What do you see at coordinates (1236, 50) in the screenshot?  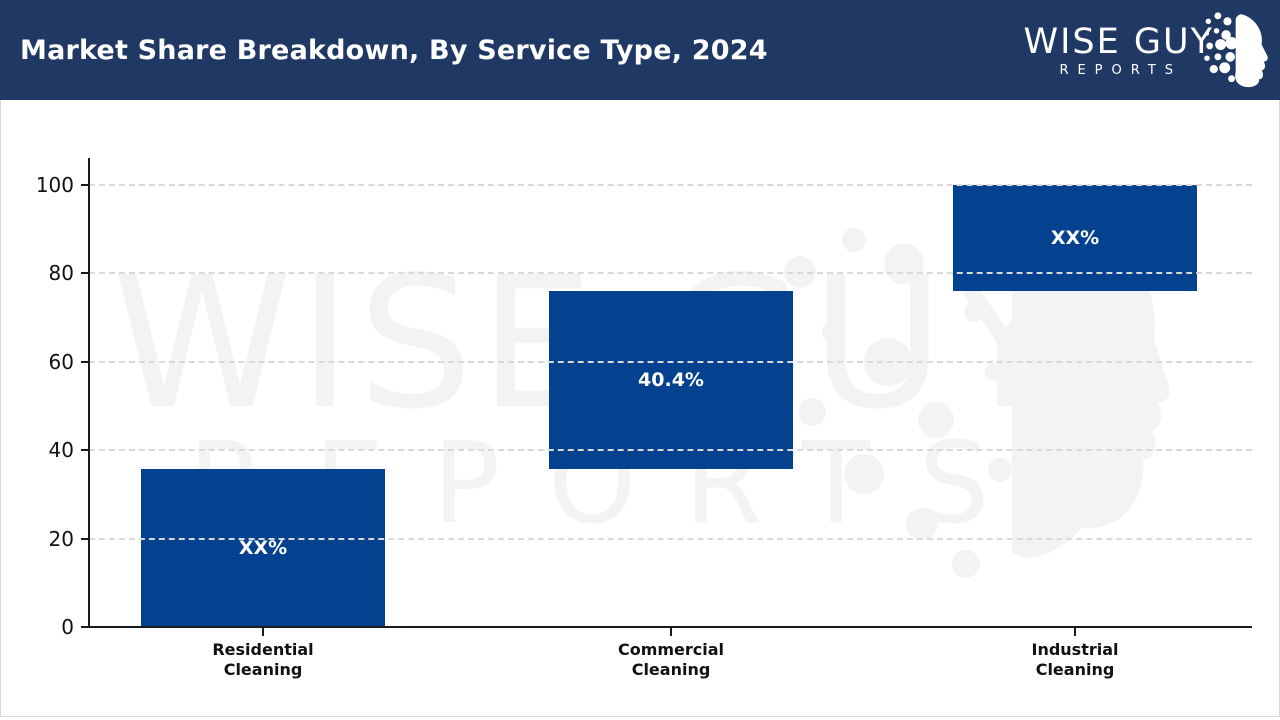 I see `wiseguy-face-icon` at bounding box center [1236, 50].